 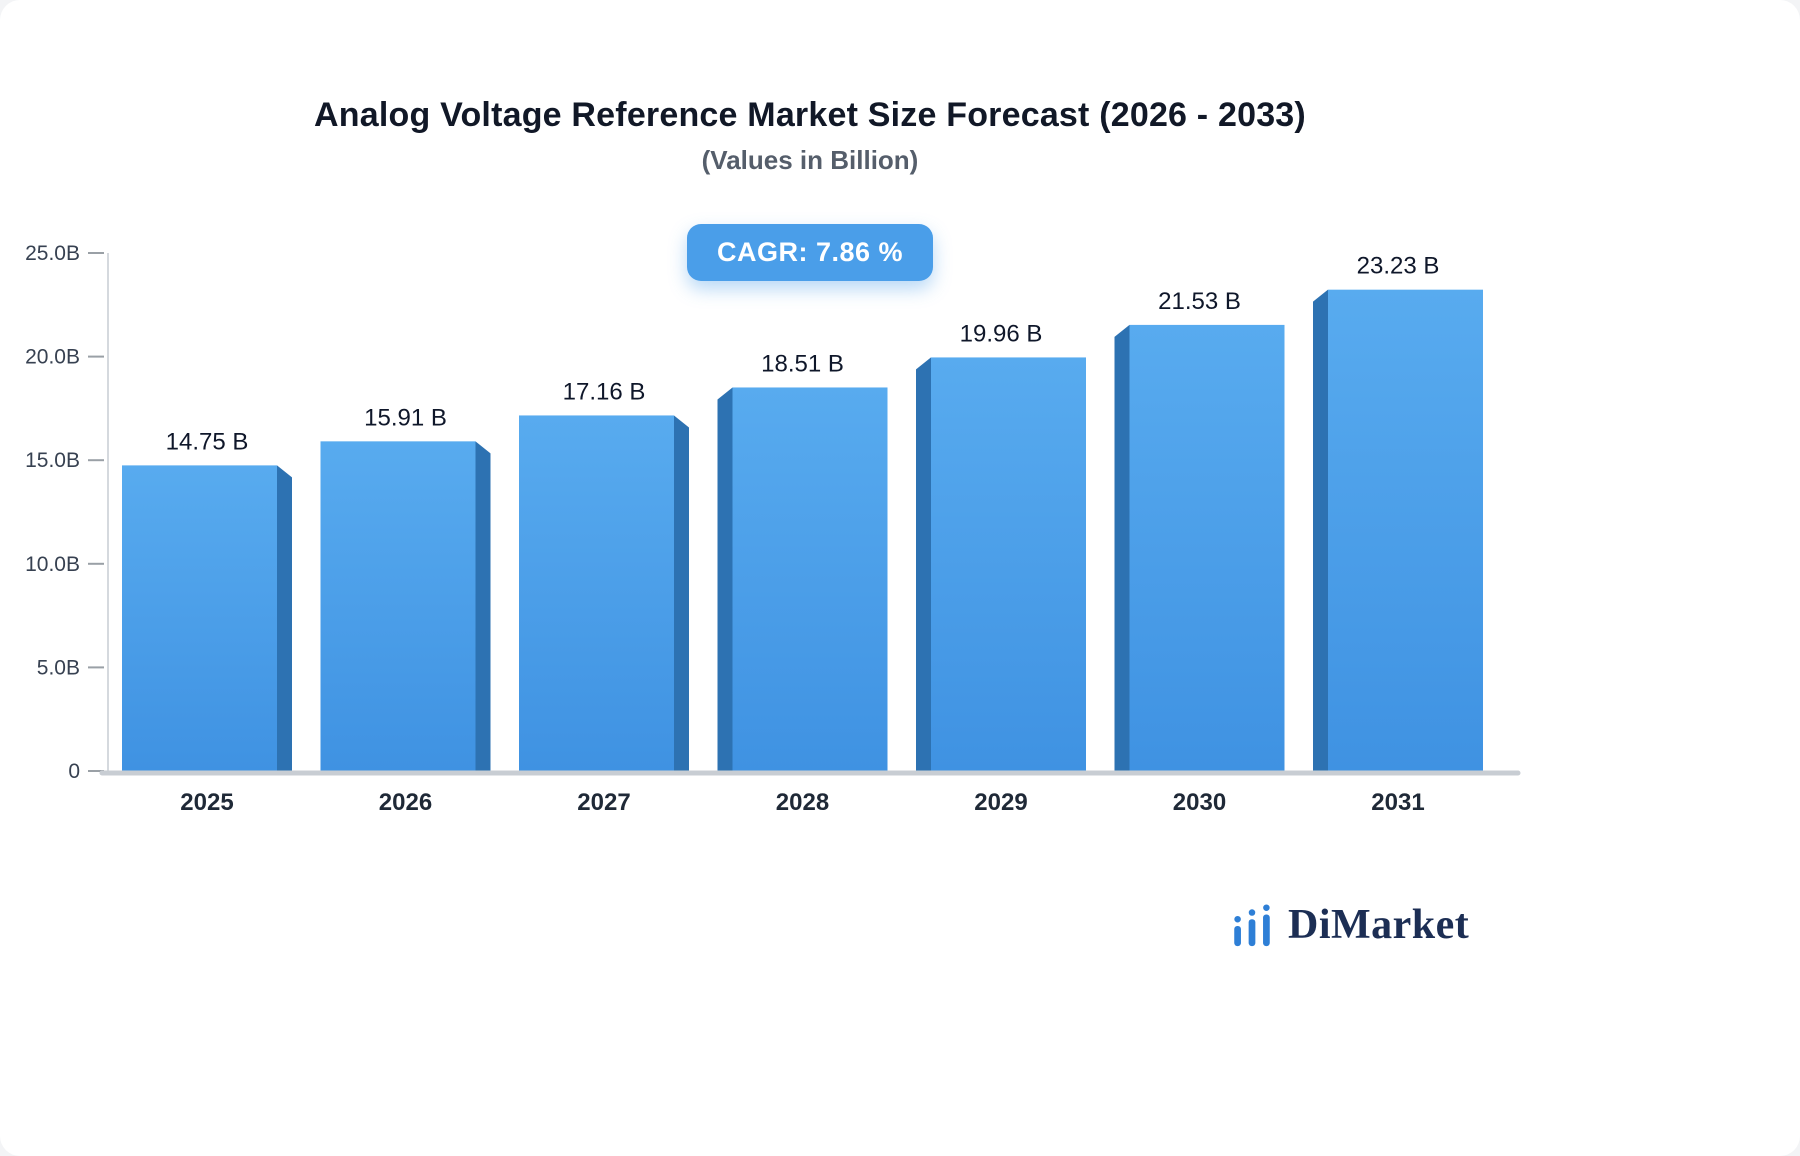 What do you see at coordinates (1001, 333) in the screenshot?
I see `bar-value-label: 19.96 B` at bounding box center [1001, 333].